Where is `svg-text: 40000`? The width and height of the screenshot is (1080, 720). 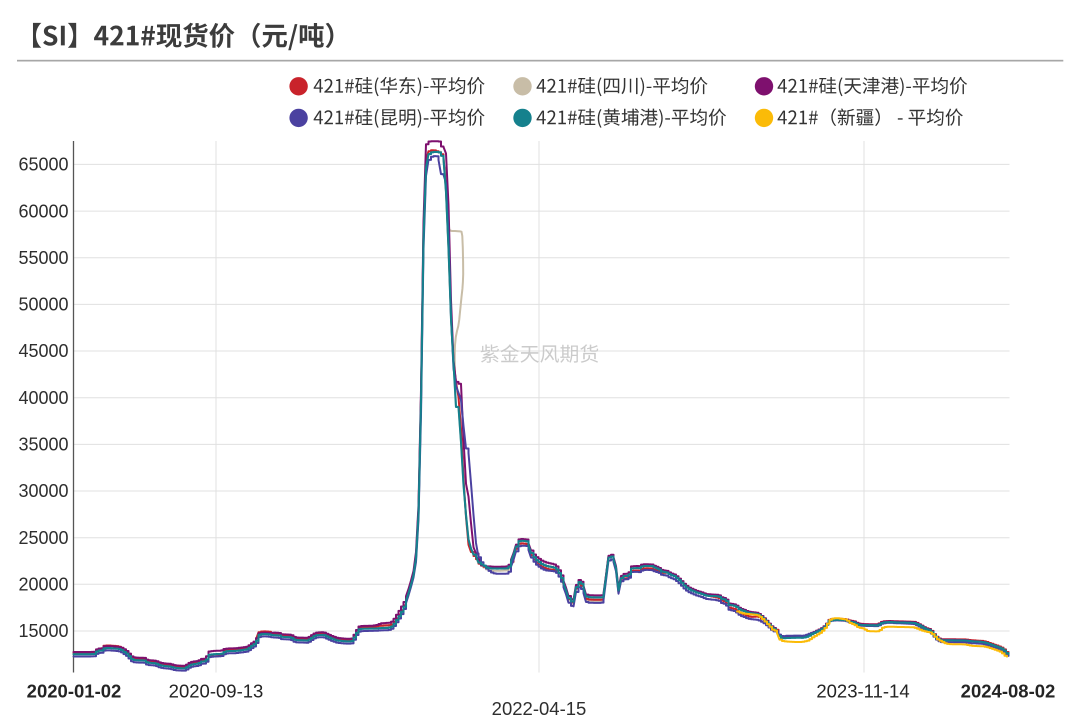 svg-text: 40000 is located at coordinates (43, 398).